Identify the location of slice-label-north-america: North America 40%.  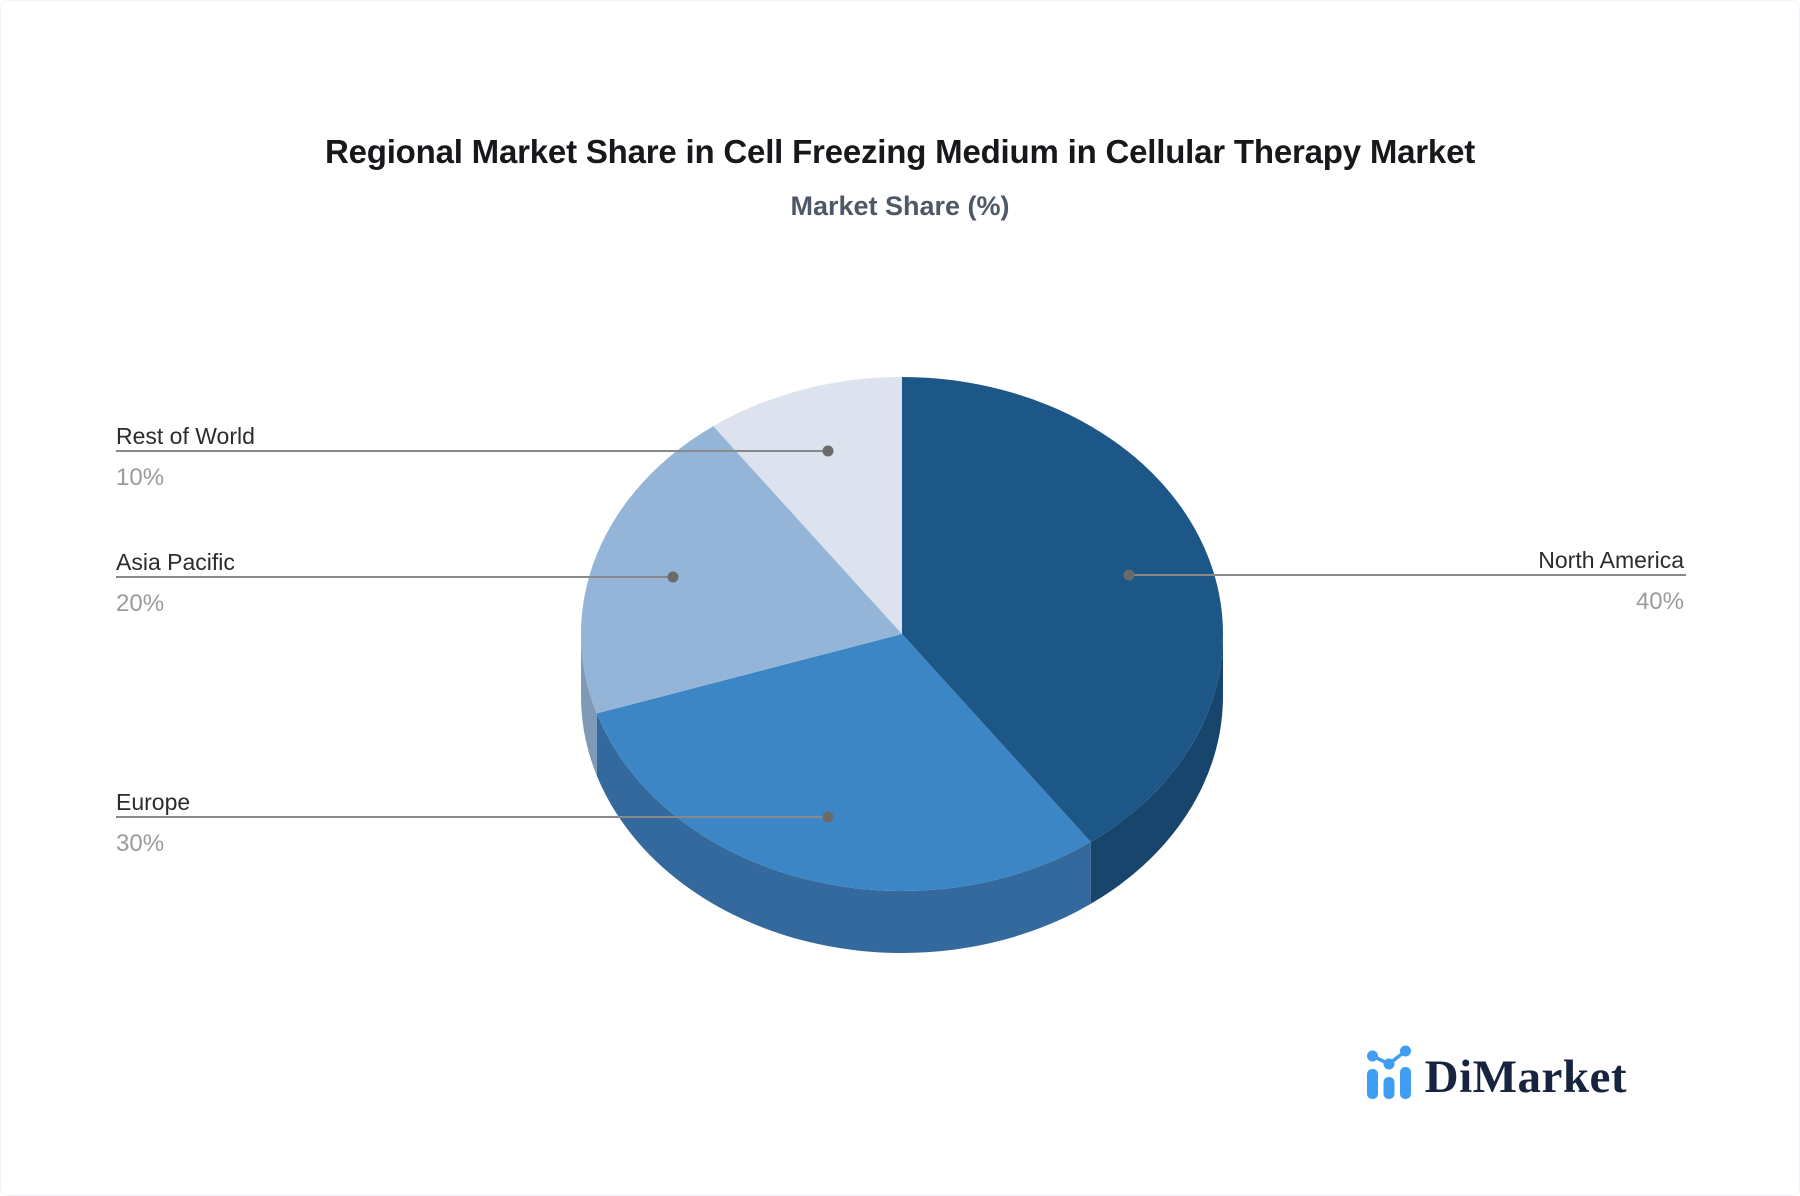
(1404, 581).